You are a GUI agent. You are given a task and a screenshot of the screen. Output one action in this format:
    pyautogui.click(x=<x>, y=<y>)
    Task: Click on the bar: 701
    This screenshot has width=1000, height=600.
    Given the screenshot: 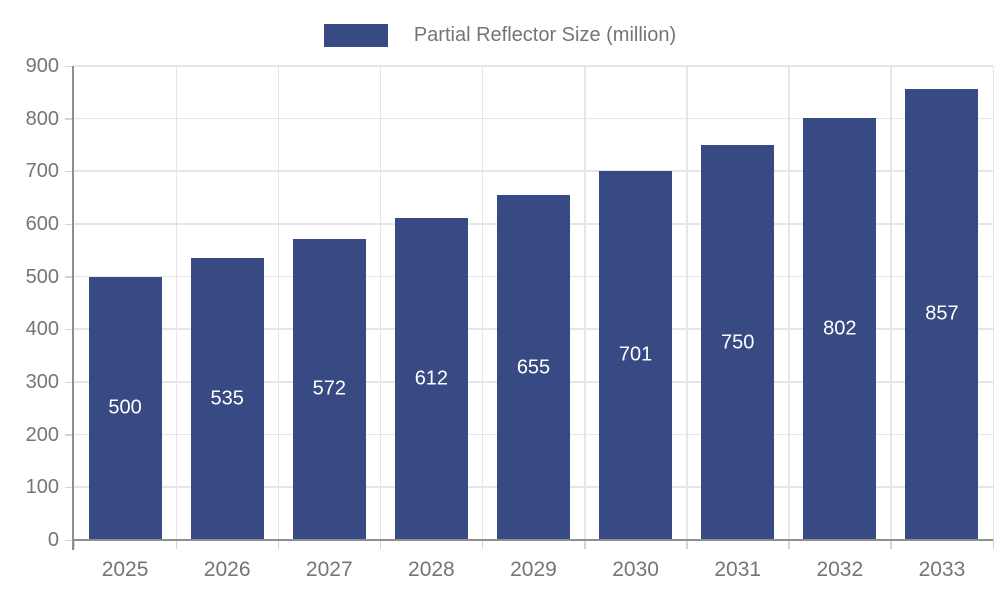 What is the action you would take?
    pyautogui.click(x=636, y=355)
    